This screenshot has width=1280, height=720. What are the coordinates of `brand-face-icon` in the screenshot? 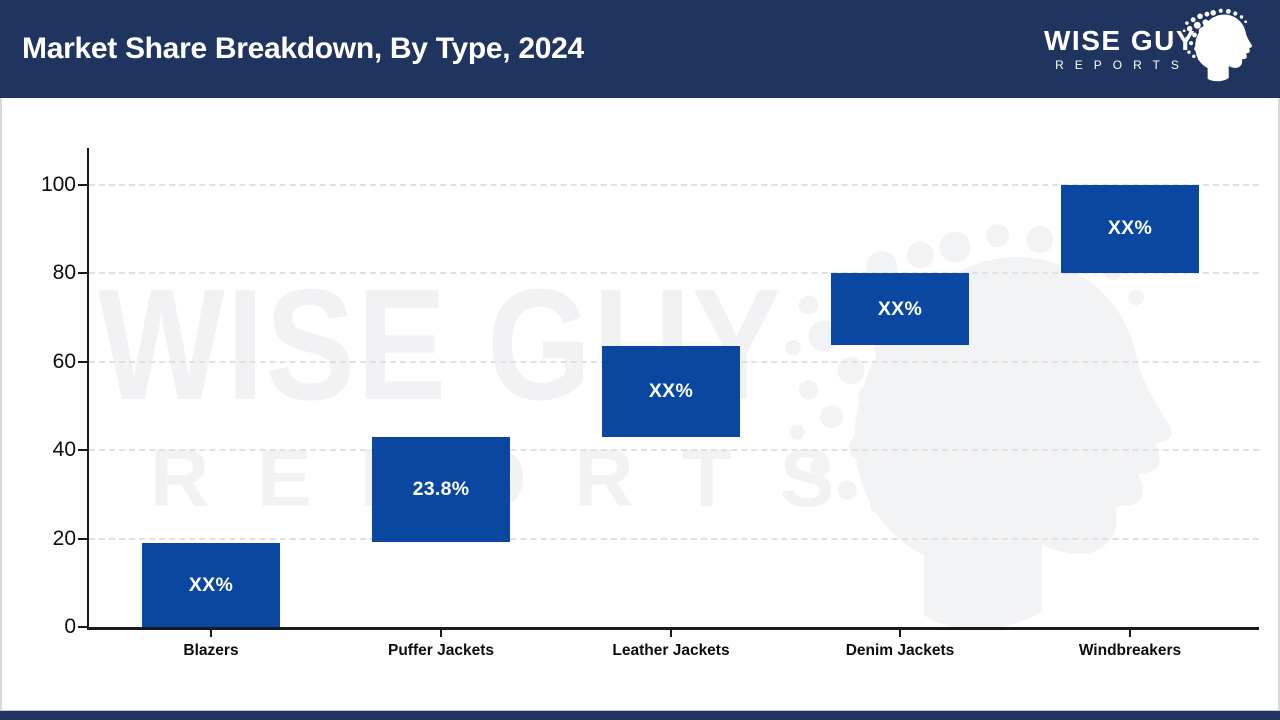 It's located at (1218, 47).